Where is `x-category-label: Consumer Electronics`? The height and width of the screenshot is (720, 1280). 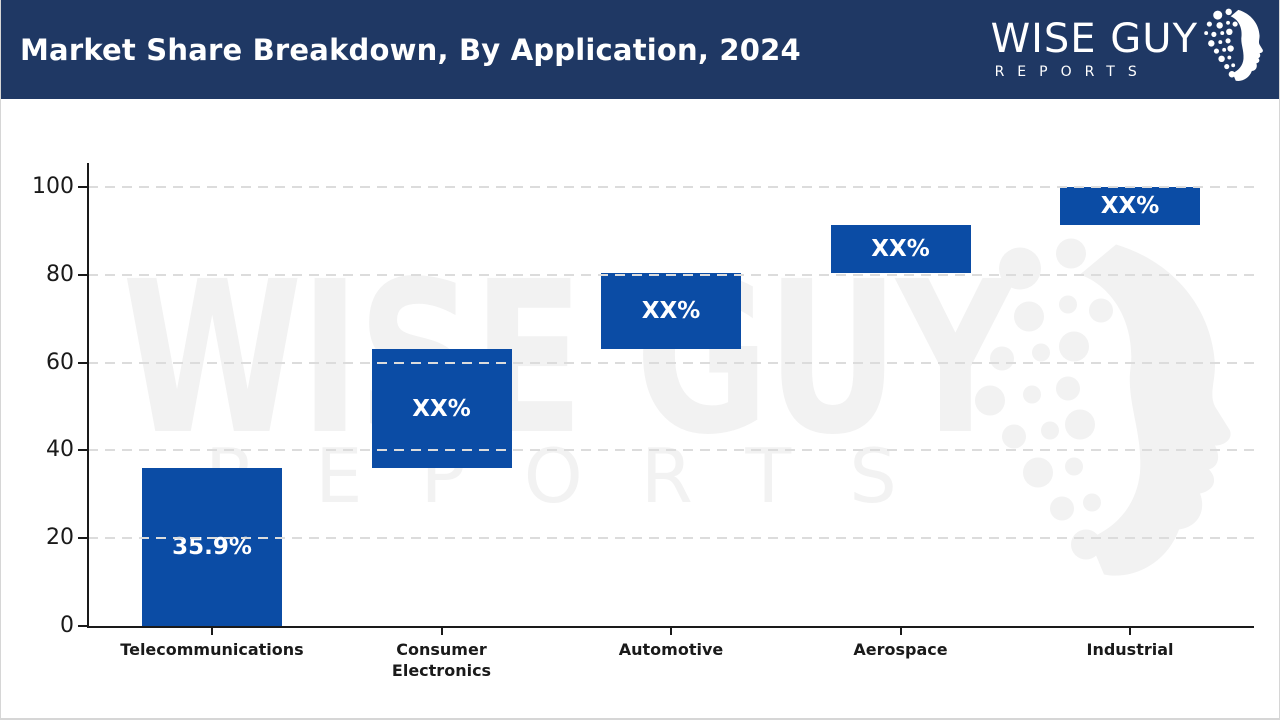
x-category-label: Consumer Electronics is located at coordinates (441, 660).